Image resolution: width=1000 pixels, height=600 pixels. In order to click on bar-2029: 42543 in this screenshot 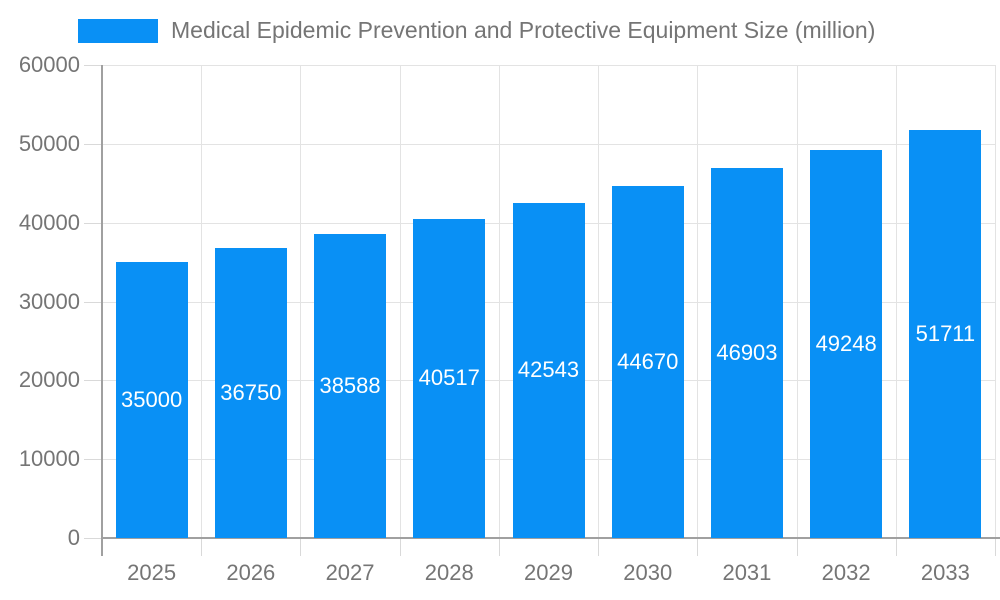, I will do `click(548, 370)`.